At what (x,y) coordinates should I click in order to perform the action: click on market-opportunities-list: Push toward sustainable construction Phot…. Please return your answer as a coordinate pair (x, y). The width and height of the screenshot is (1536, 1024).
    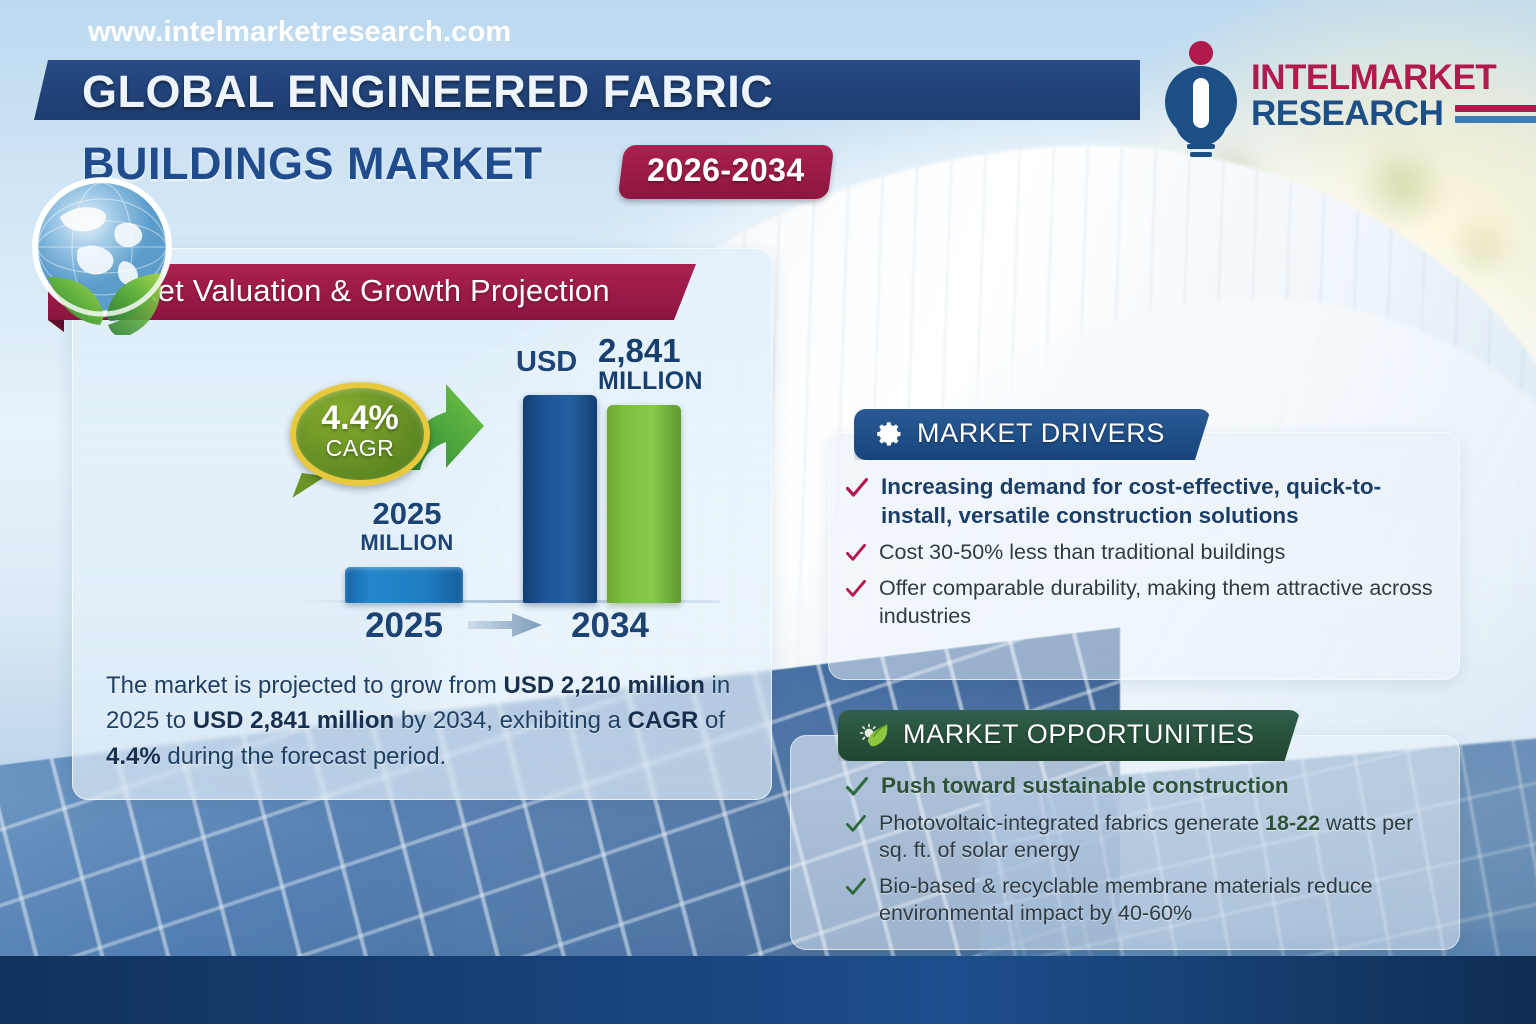
    Looking at the image, I should click on (1146, 854).